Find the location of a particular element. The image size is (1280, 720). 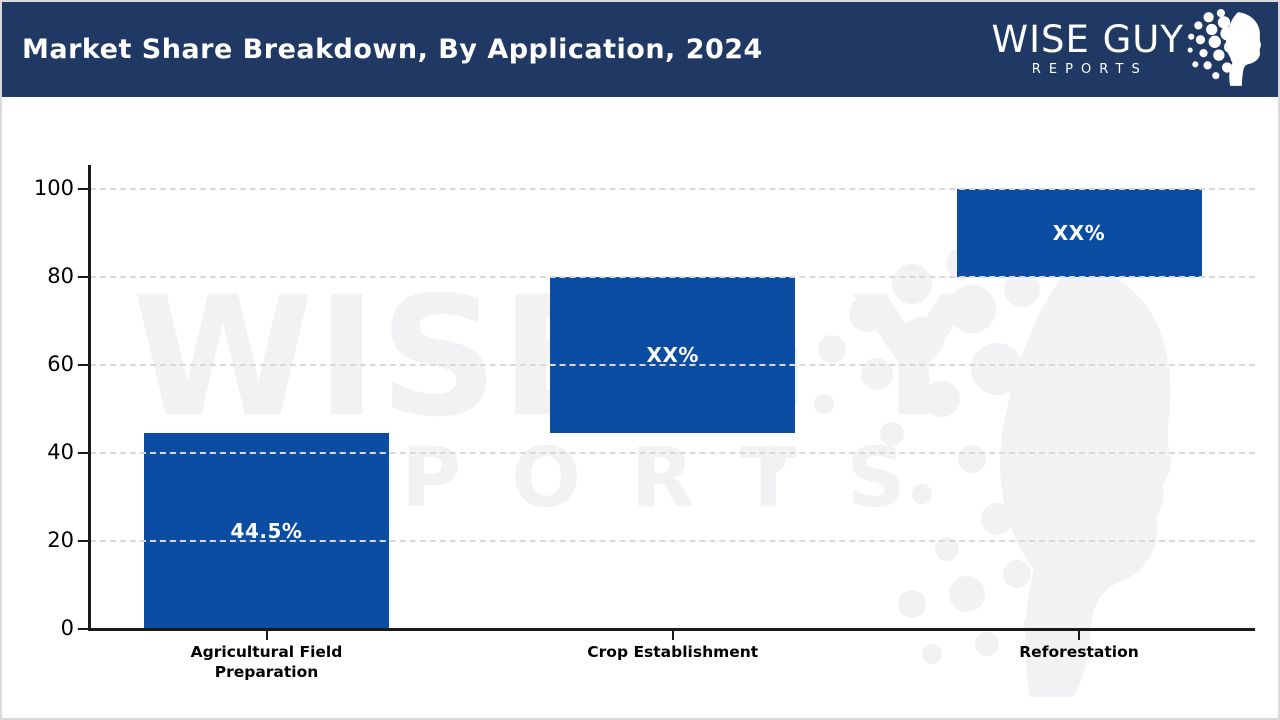

brand-name: WISE GUY is located at coordinates (1087, 40).